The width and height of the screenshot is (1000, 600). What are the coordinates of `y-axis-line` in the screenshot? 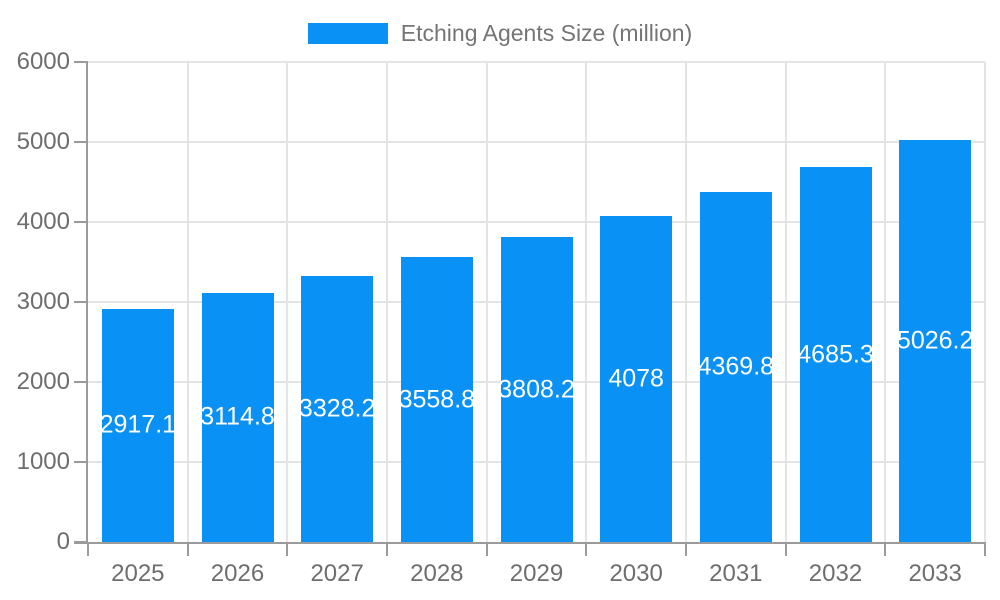 It's located at (87, 303).